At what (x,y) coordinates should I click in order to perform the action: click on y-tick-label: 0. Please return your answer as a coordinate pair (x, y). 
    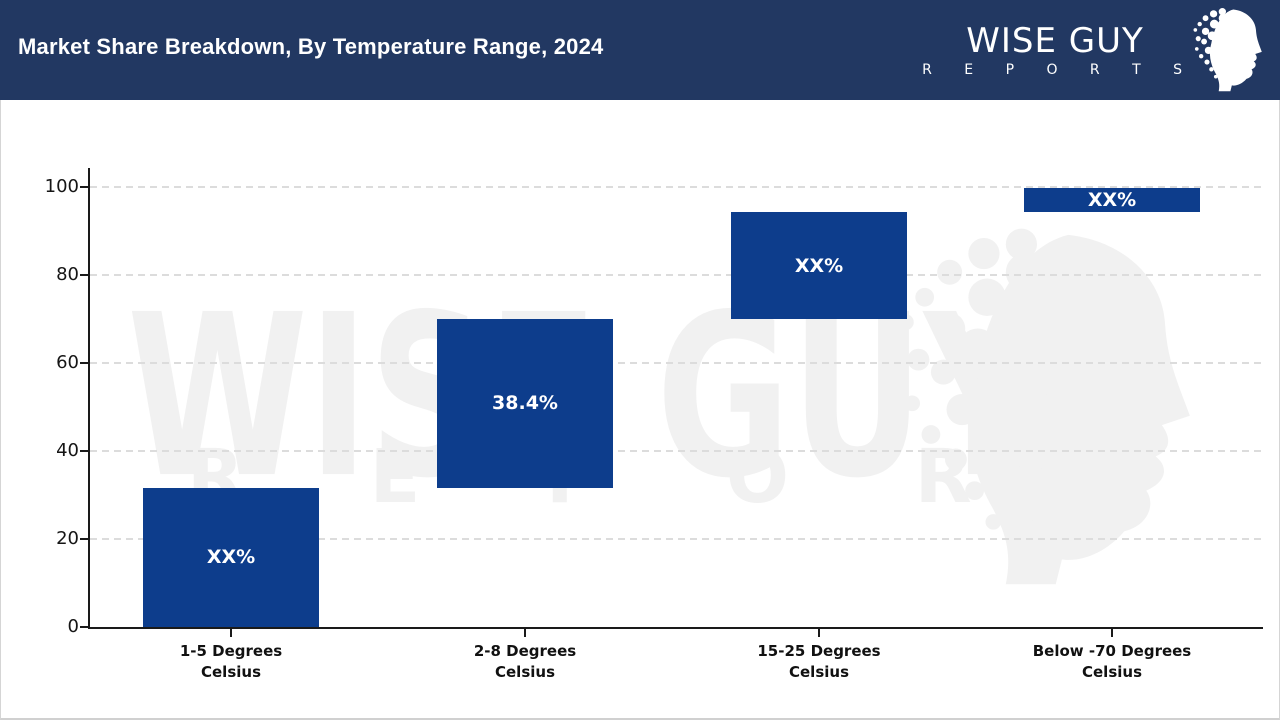
    Looking at the image, I should click on (73, 626).